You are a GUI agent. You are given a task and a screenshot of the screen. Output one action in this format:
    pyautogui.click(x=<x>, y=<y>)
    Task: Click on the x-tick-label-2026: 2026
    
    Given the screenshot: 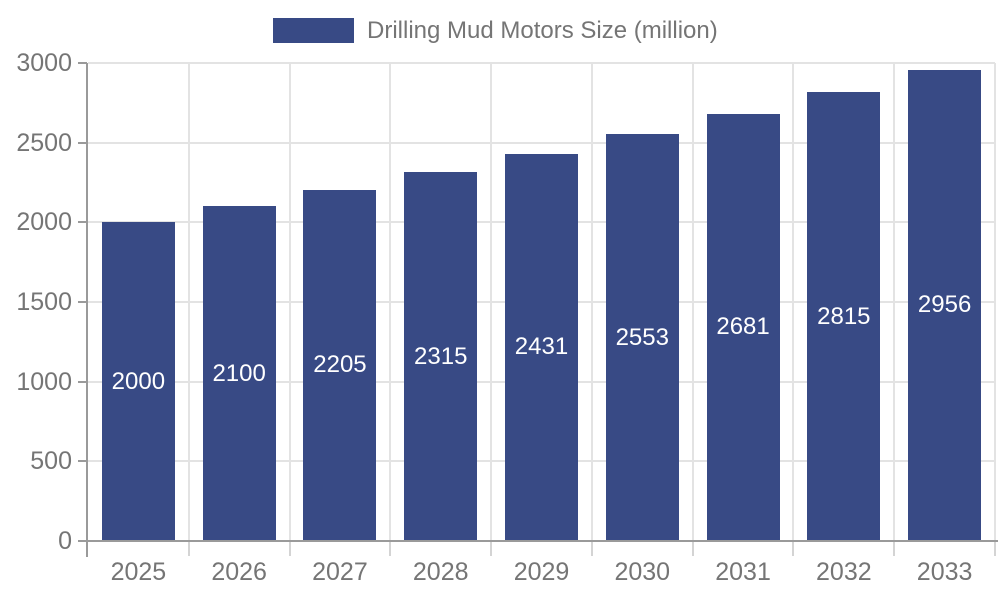 What is the action you would take?
    pyautogui.click(x=239, y=572)
    